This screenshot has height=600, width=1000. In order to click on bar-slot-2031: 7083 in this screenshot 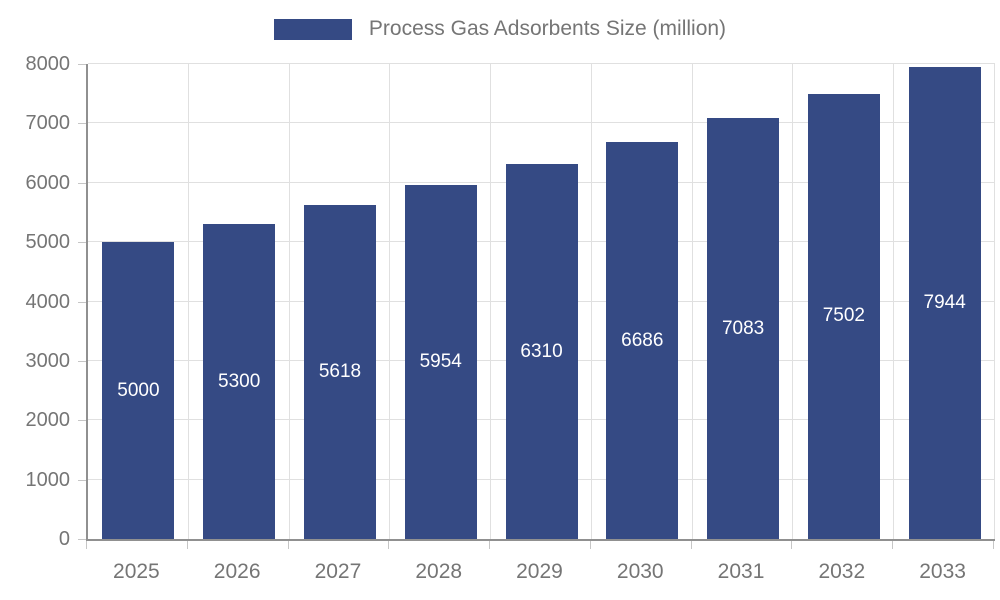, I will do `click(743, 301)`.